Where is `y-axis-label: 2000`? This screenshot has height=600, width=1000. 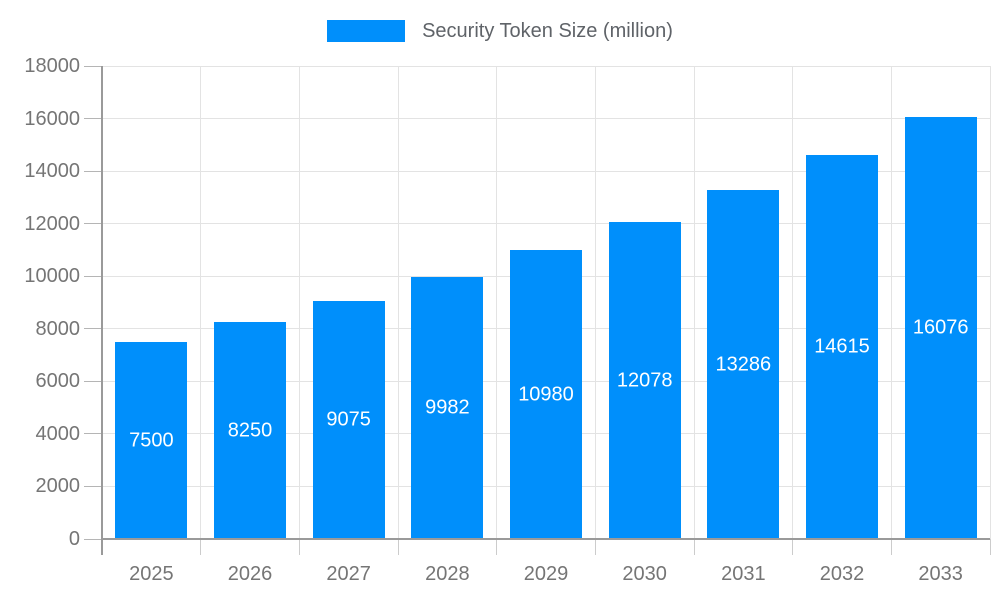
y-axis-label: 2000 is located at coordinates (58, 486).